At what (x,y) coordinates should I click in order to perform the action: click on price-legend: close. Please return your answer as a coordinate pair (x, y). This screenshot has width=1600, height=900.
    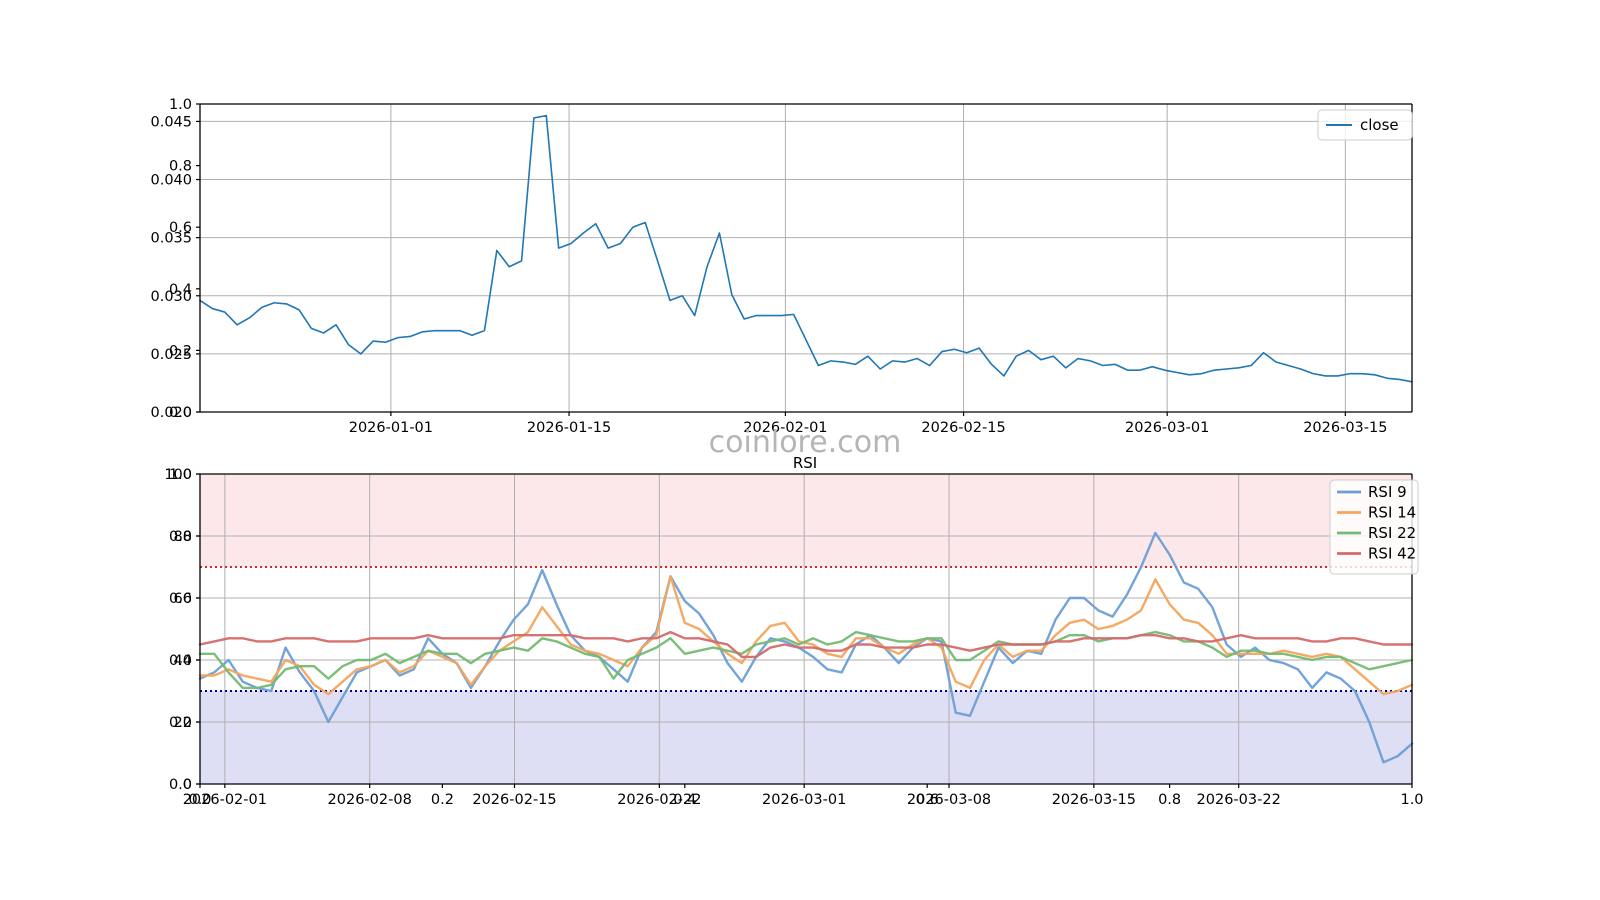
    Looking at the image, I should click on (1365, 125).